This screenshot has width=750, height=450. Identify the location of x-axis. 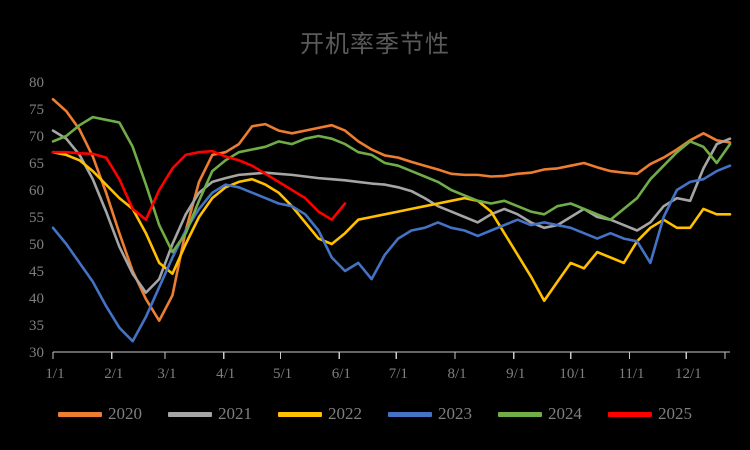
(391, 355).